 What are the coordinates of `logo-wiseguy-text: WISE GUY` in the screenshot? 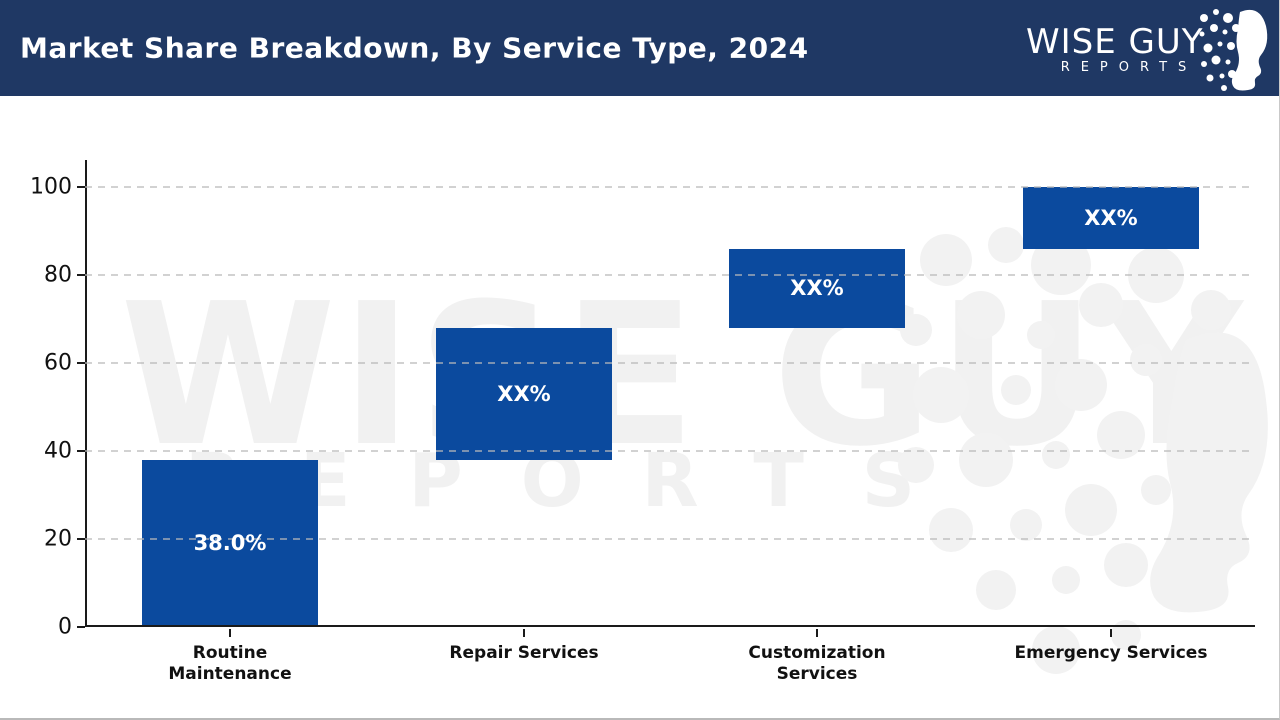 It's located at (1115, 42).